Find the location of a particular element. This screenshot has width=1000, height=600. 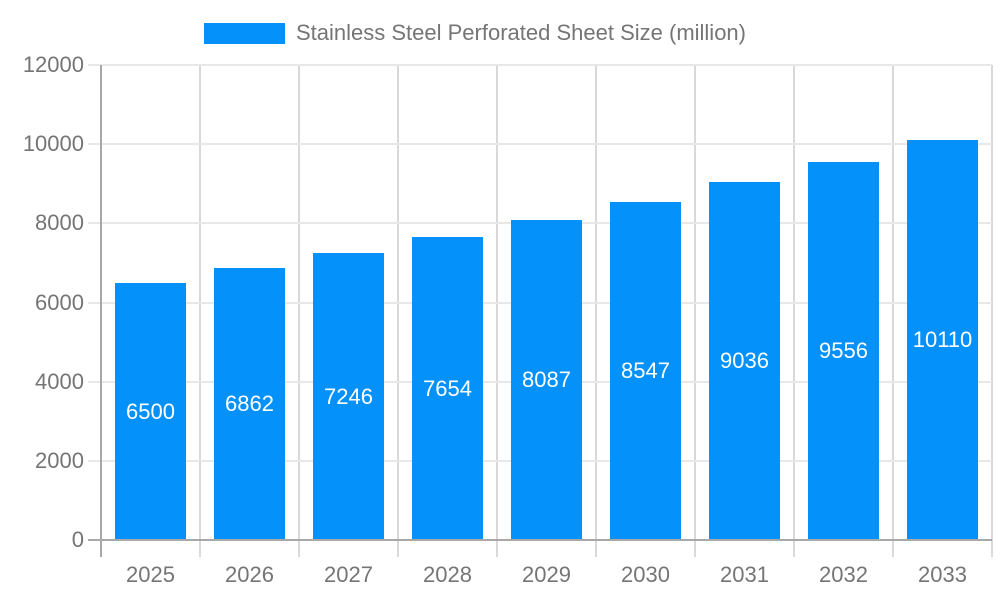

x-axis-tick-label: 2028 is located at coordinates (447, 574).